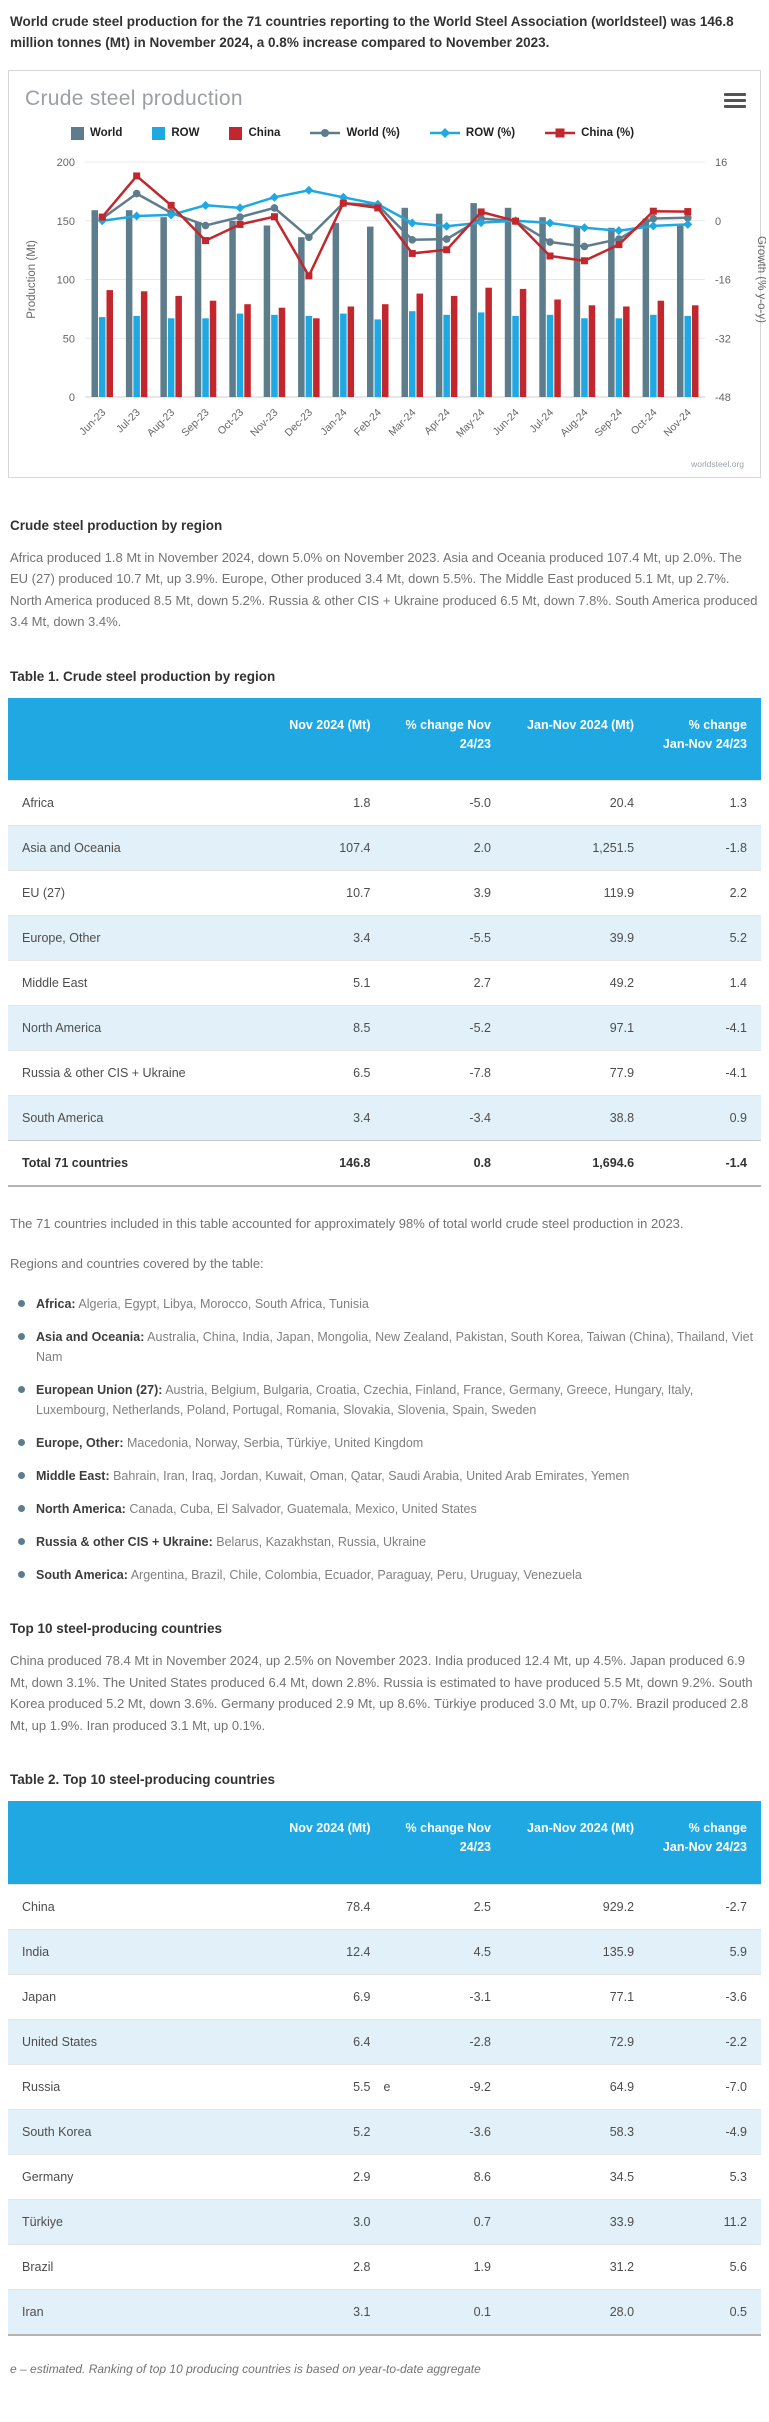  I want to click on row-label: Germany, so click(136, 2176).